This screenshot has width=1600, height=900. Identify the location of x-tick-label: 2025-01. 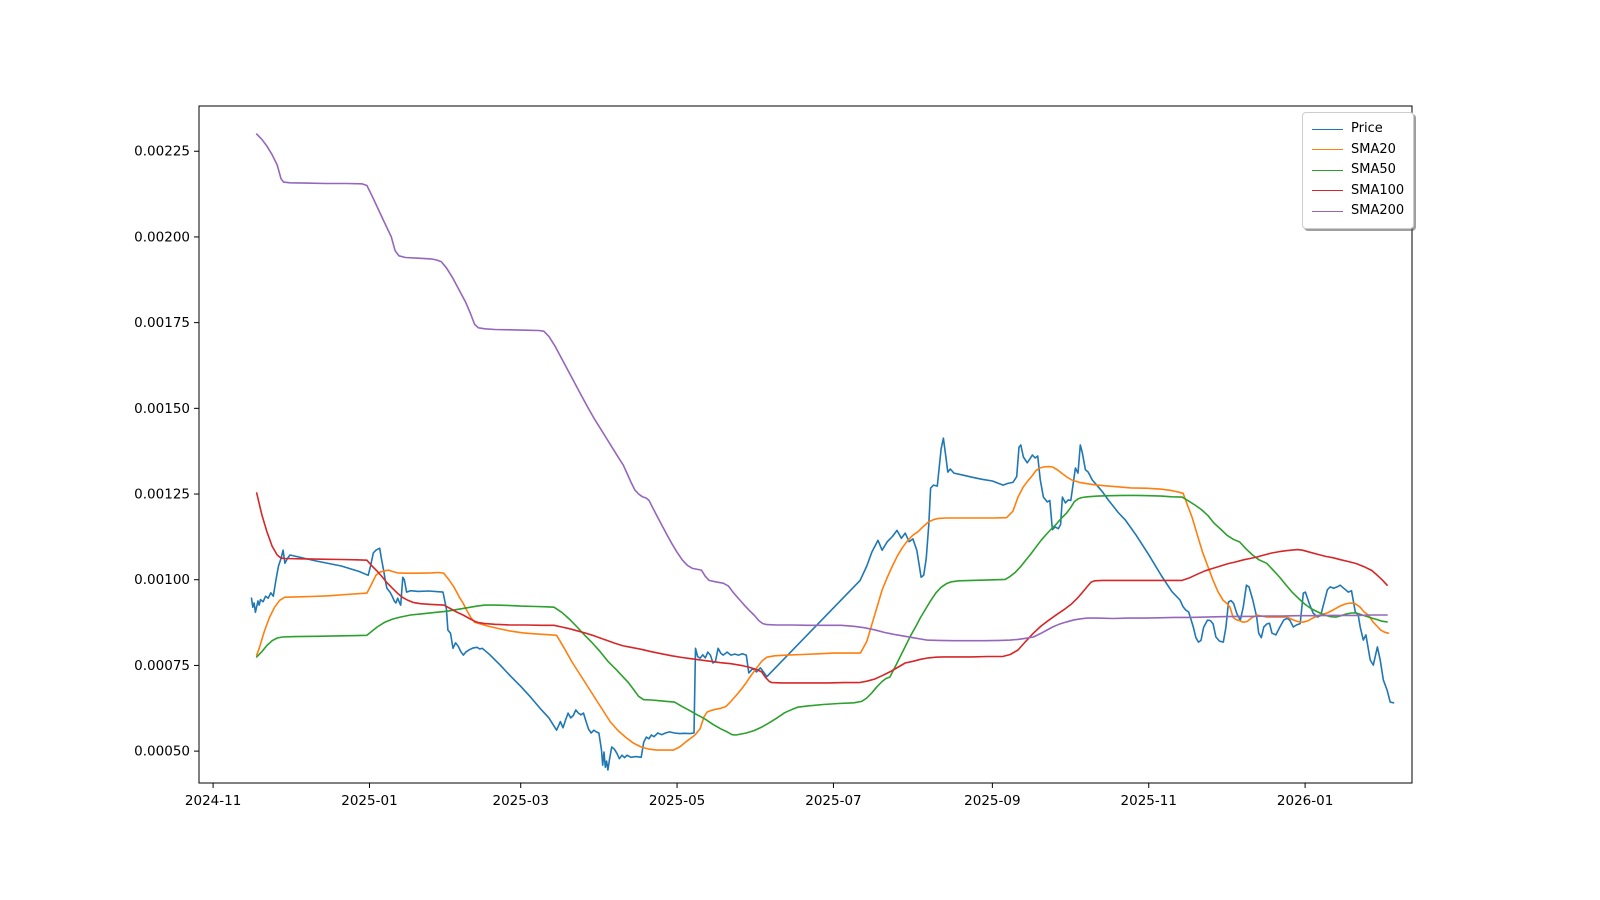
(369, 801).